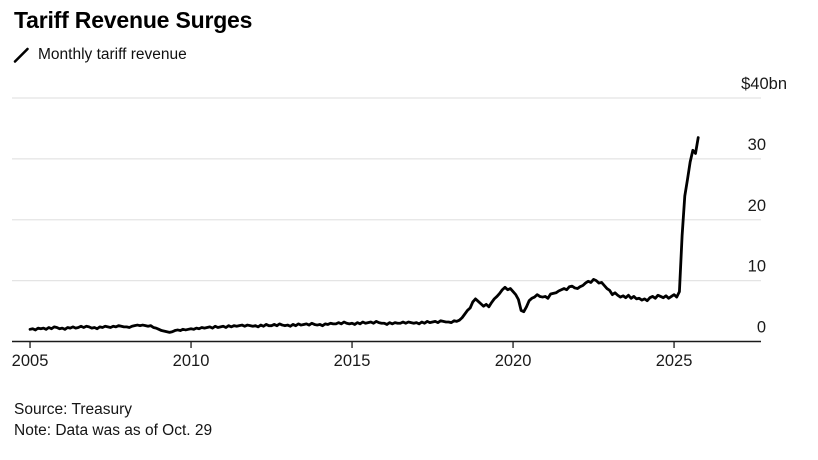  I want to click on x-axis-label-2025: 2025, so click(674, 361).